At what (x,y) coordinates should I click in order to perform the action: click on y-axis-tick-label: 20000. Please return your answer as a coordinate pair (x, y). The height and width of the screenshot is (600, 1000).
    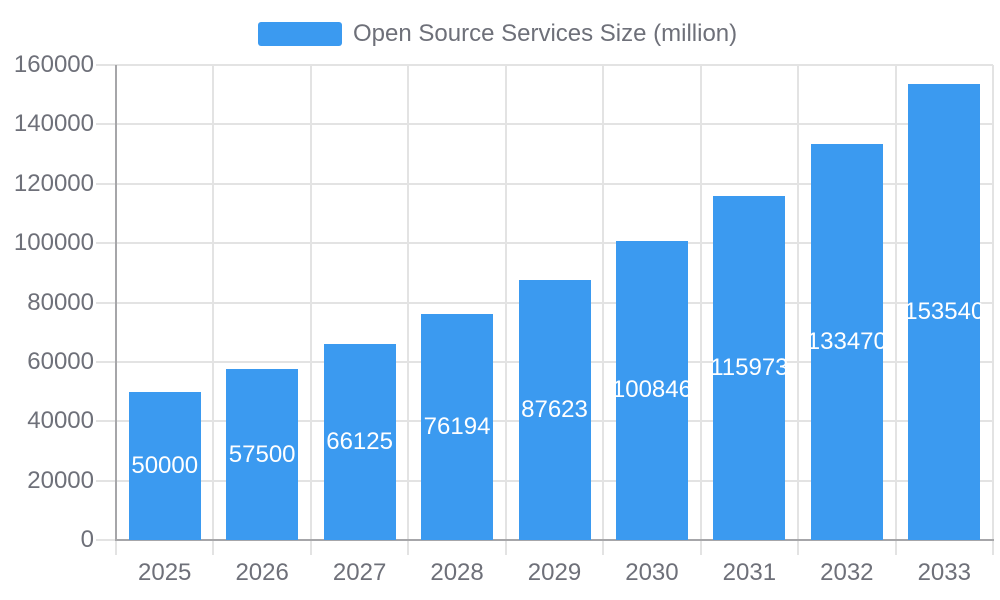
    Looking at the image, I should click on (60, 480).